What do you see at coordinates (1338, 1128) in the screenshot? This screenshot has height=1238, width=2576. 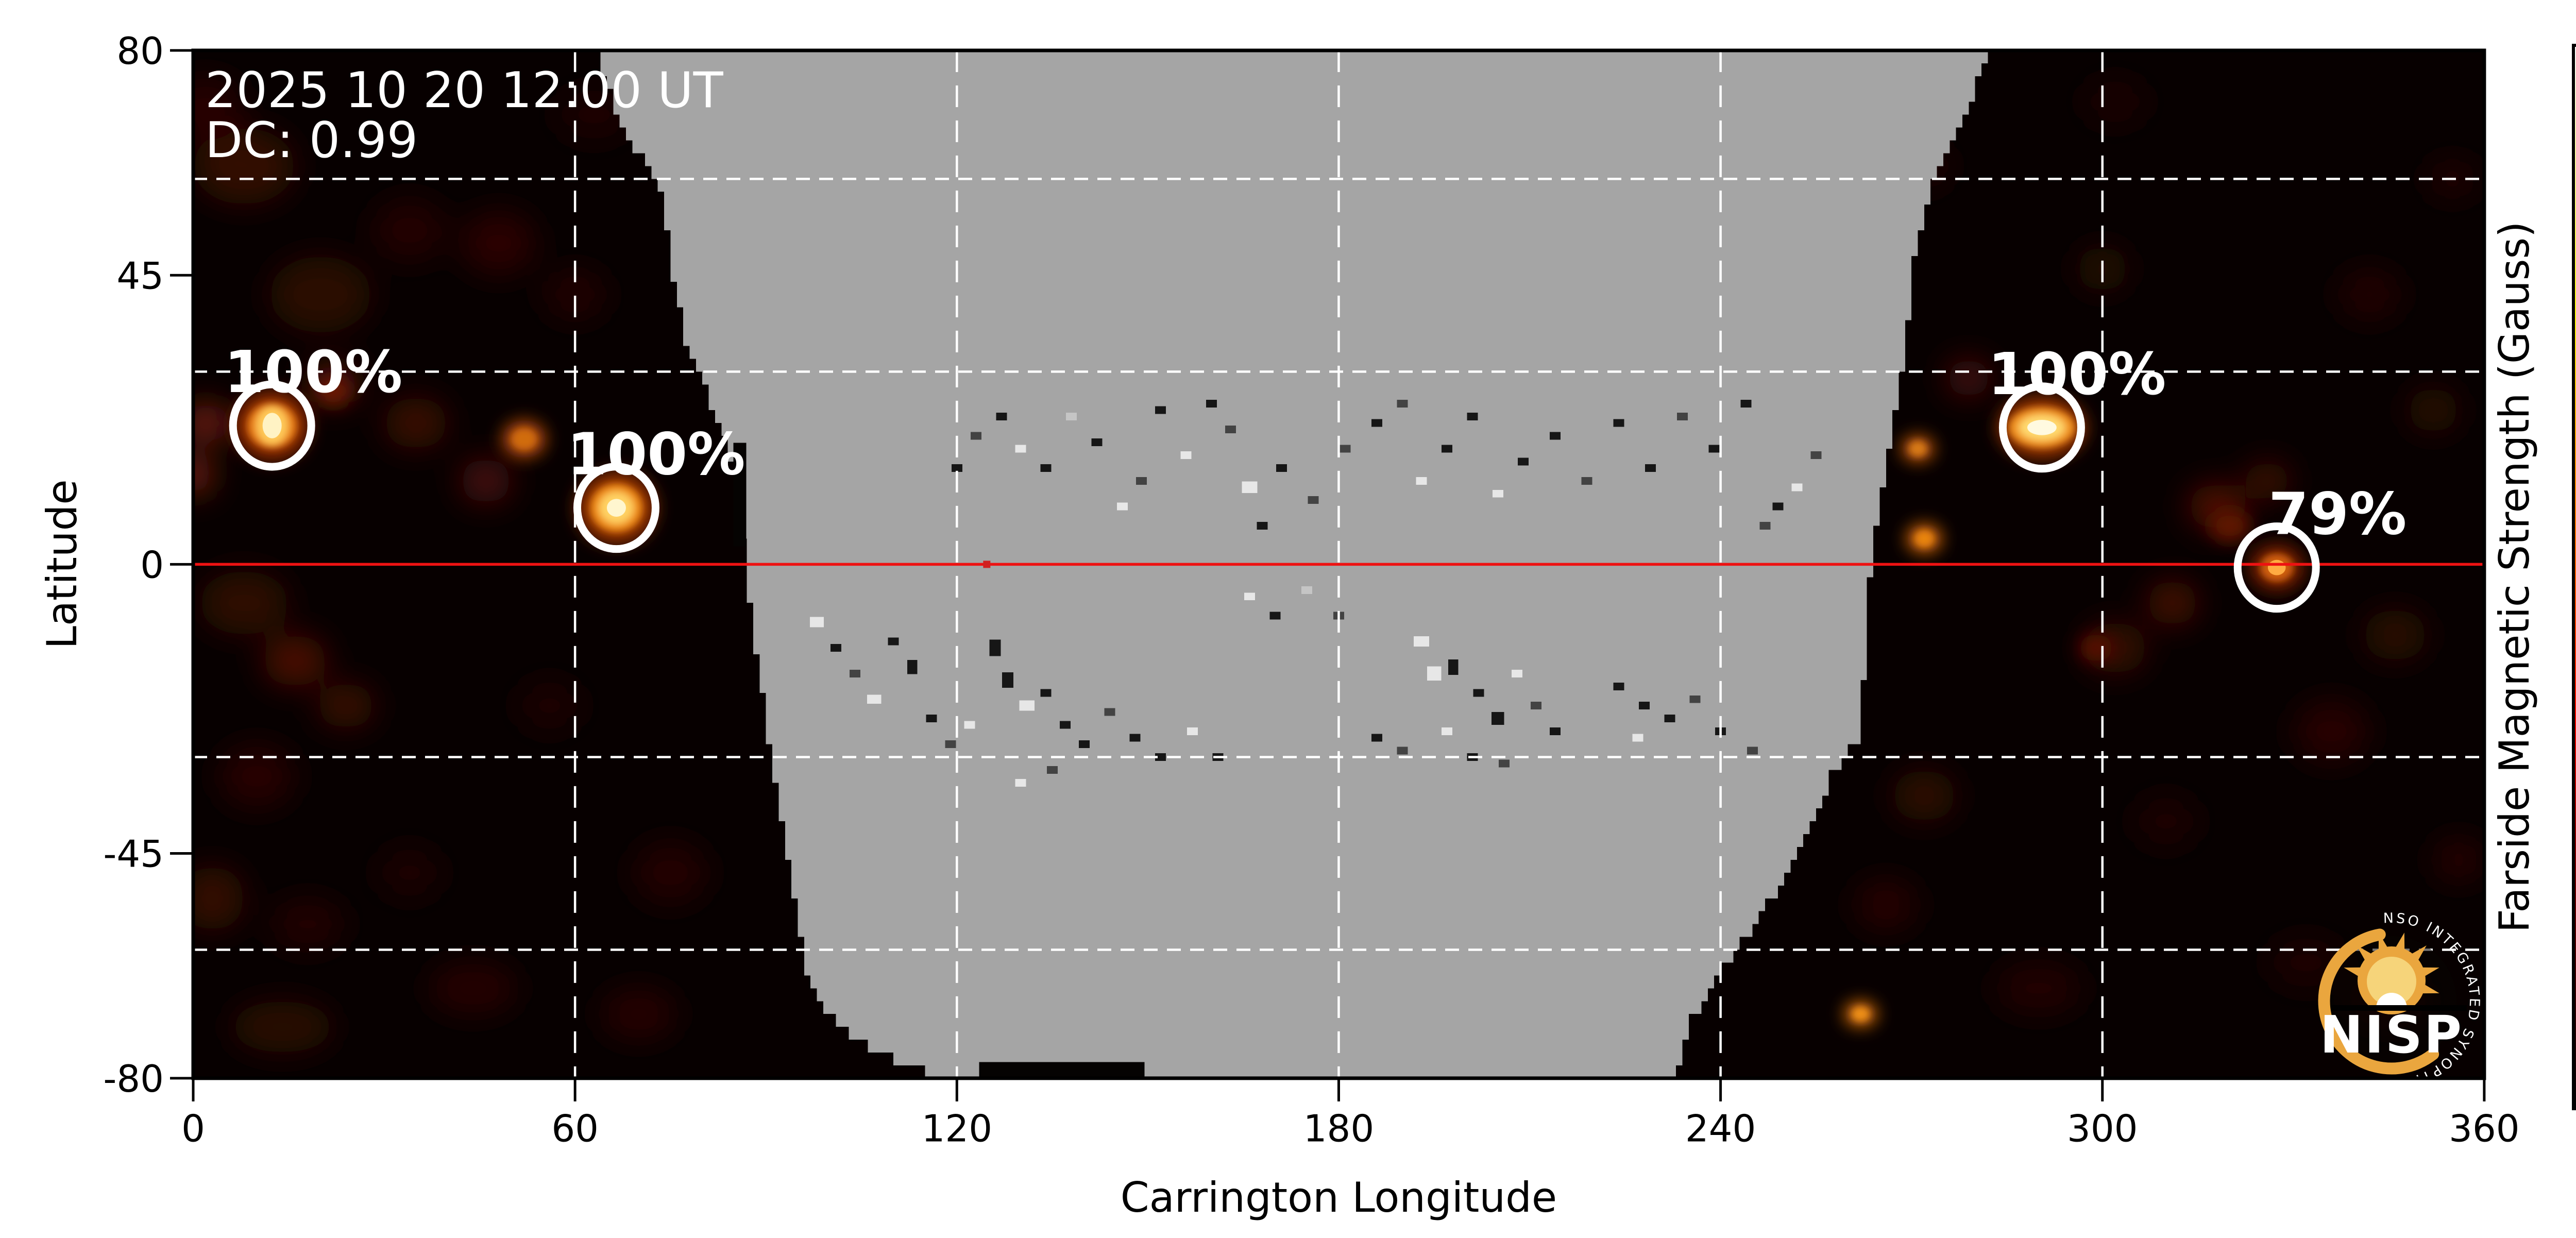 I see `x-tick-label: 180` at bounding box center [1338, 1128].